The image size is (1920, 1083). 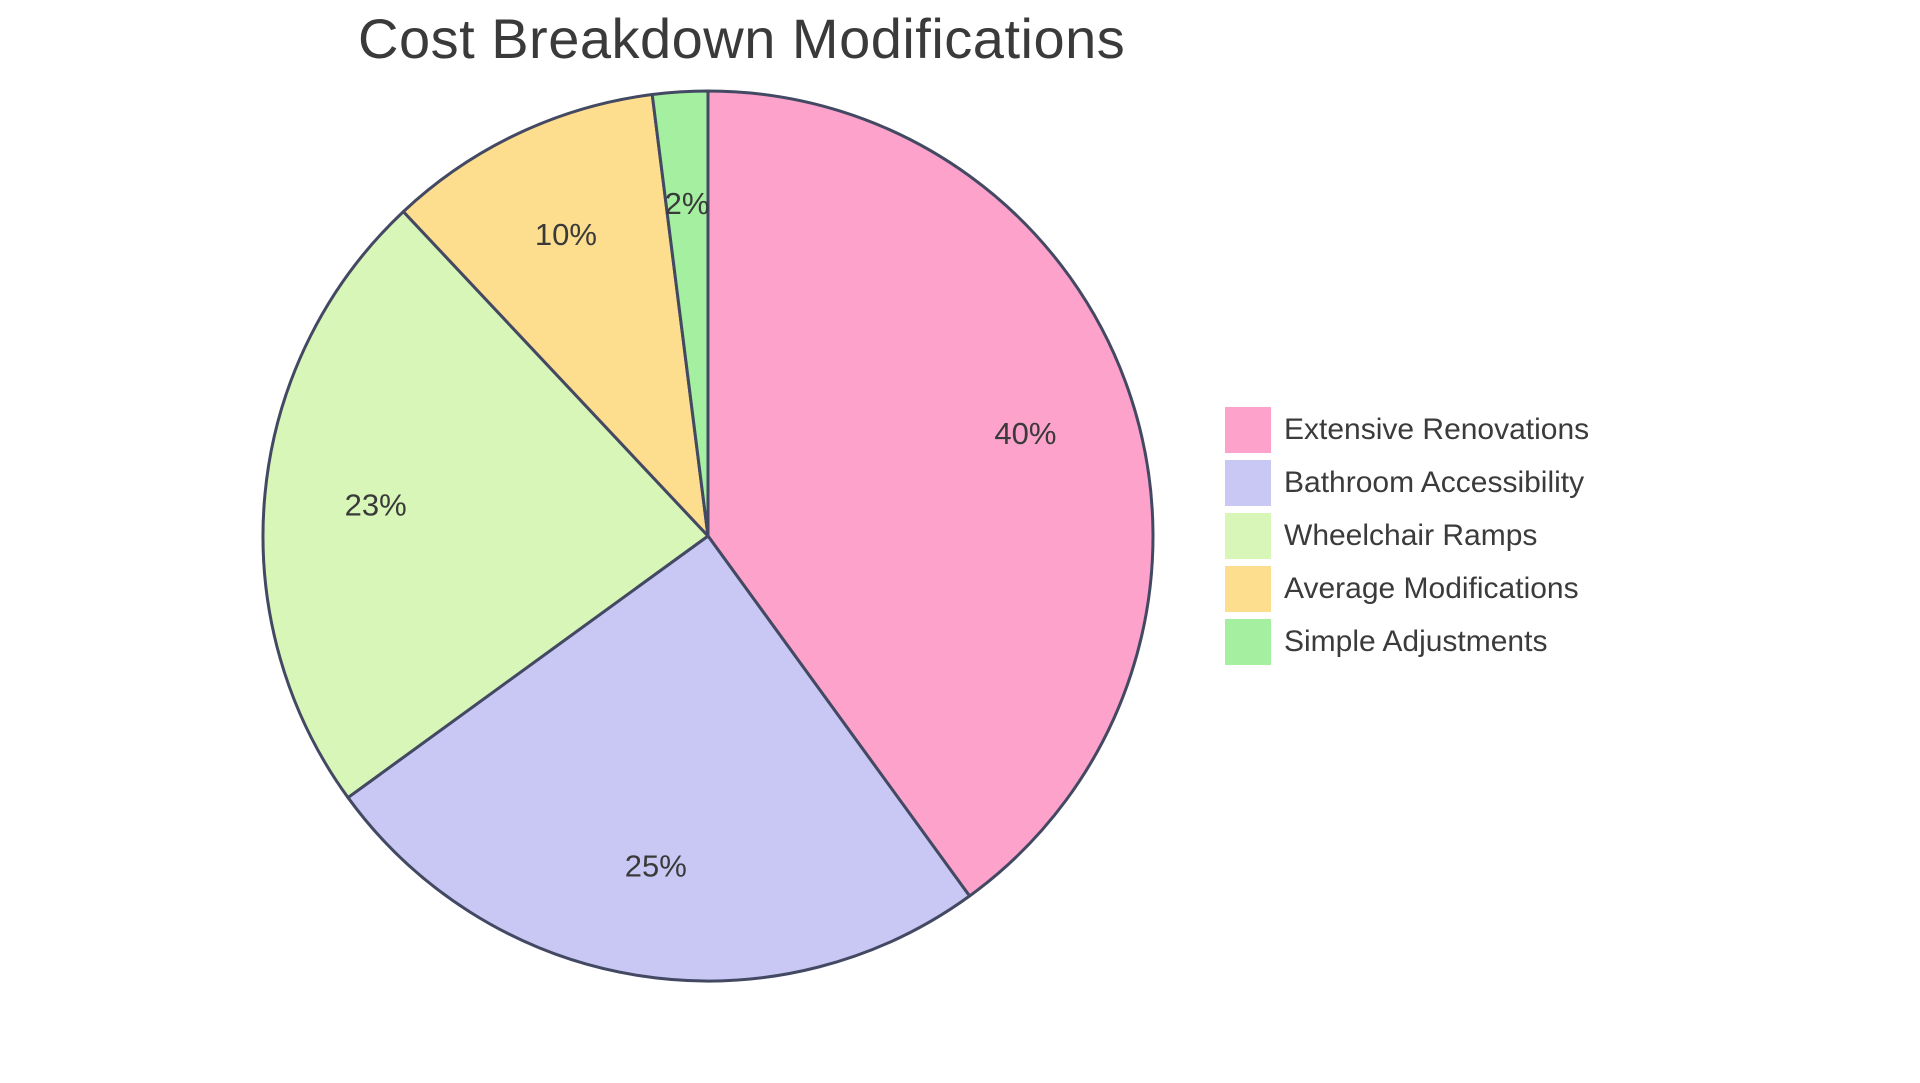 I want to click on legend-item-simple-adjustments: Simple Adjustments, so click(x=1407, y=642).